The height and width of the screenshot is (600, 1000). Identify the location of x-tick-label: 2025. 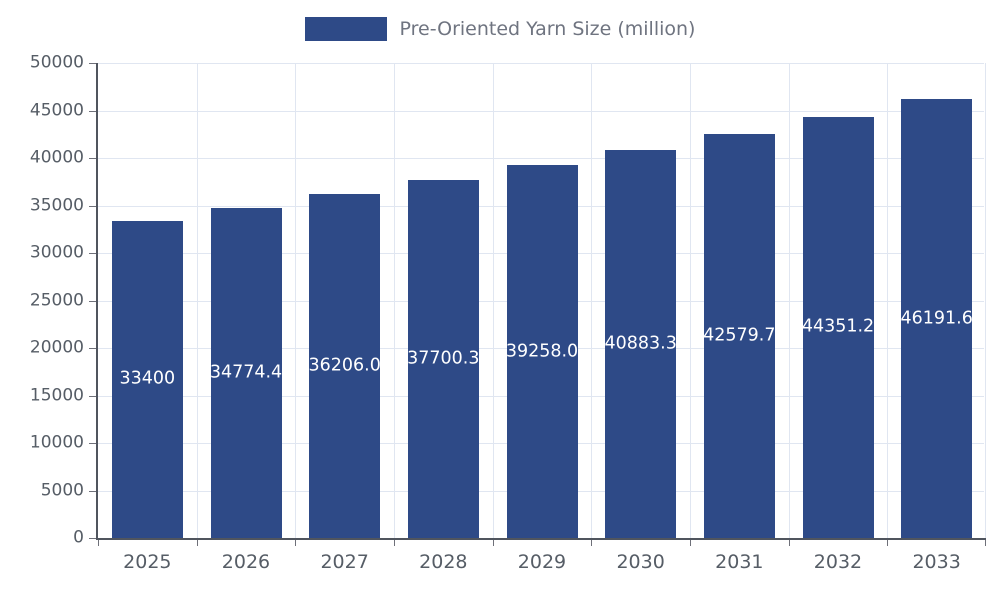
(147, 562).